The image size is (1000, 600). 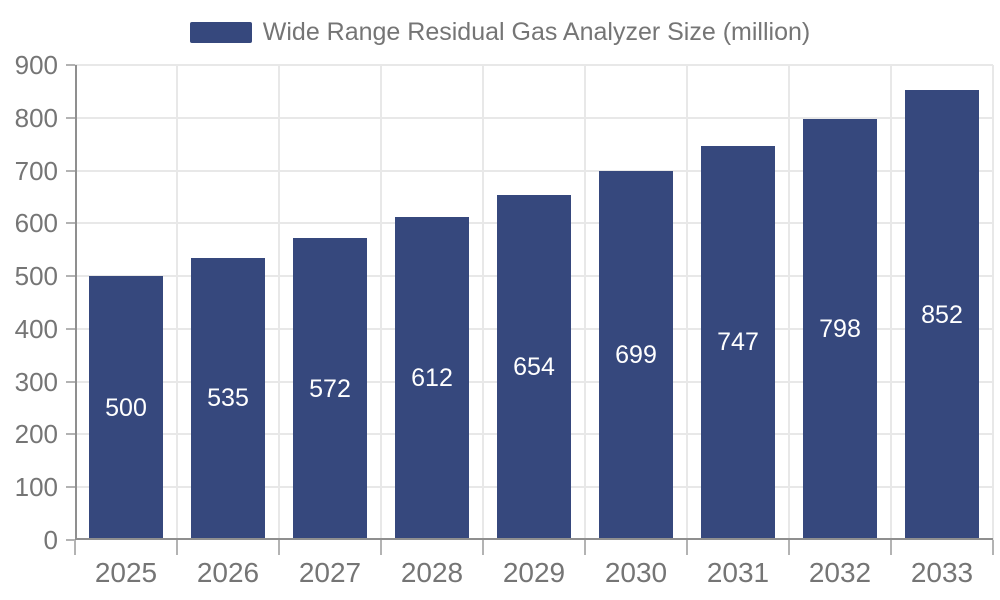 What do you see at coordinates (36, 117) in the screenshot?
I see `y-axis-tick-label: 800` at bounding box center [36, 117].